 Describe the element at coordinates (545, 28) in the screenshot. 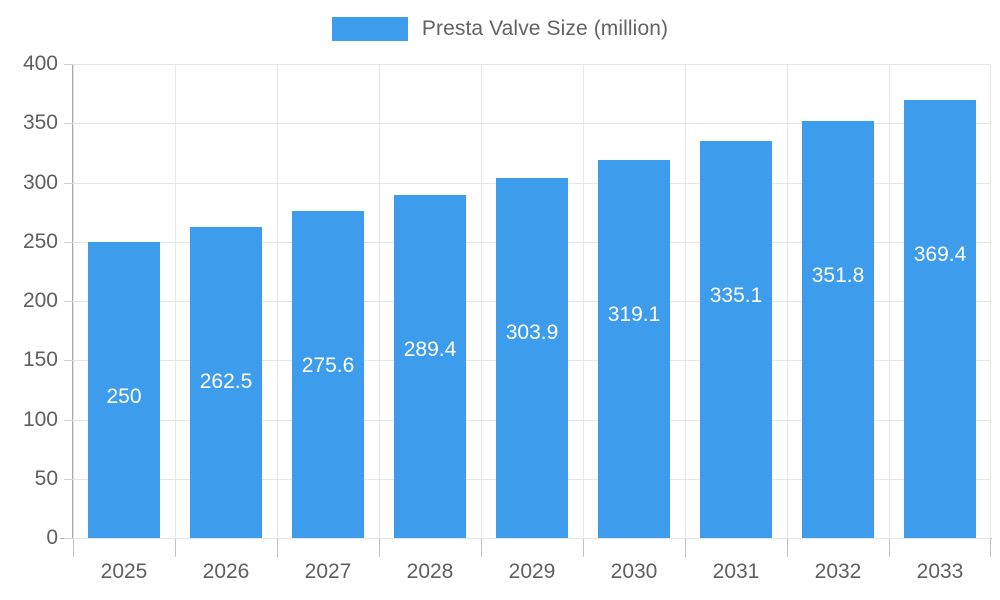

I see `legend-entry-label: Presta Valve Size (million)` at that location.